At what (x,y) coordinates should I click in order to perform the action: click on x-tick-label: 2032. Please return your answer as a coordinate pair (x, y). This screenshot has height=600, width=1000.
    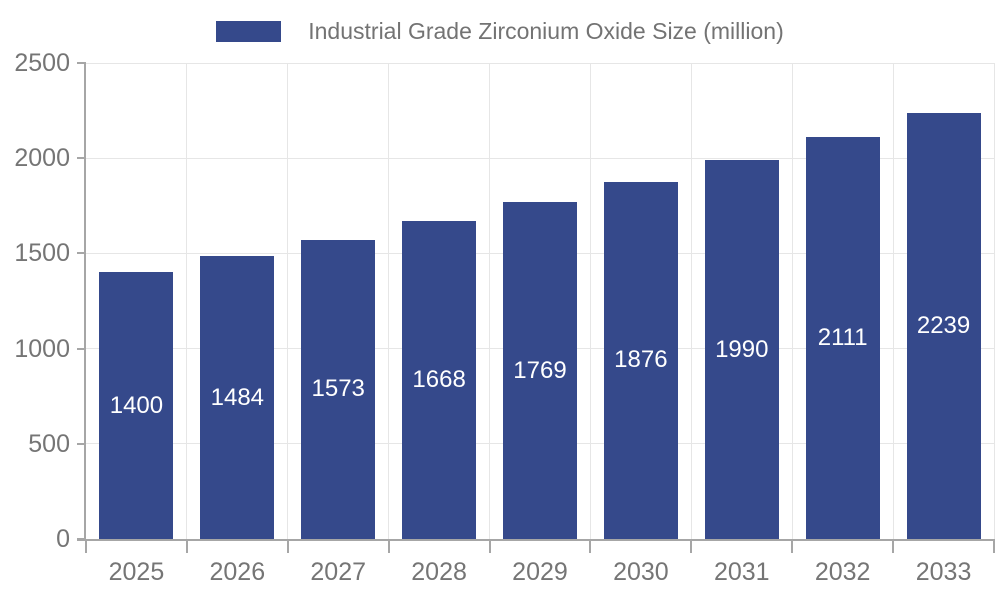
    Looking at the image, I should click on (842, 572).